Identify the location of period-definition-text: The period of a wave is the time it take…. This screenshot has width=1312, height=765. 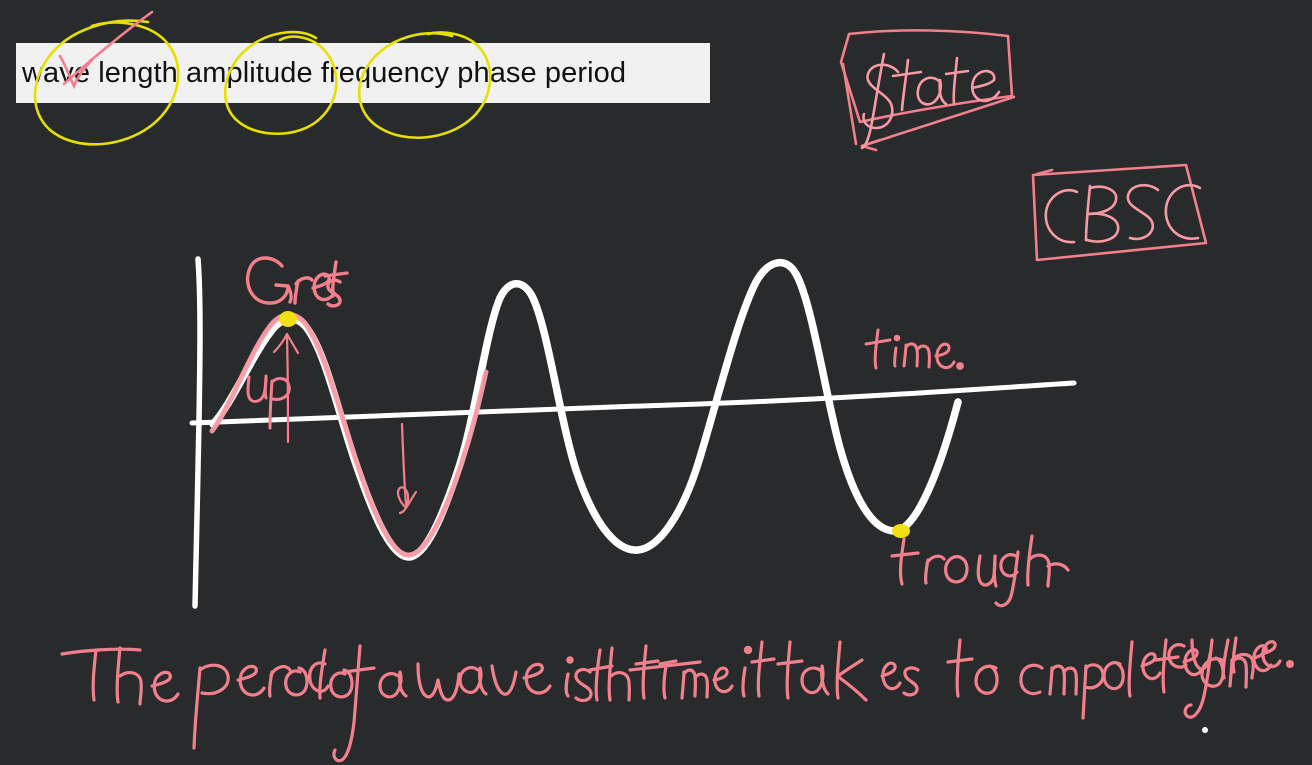
(76, 640).